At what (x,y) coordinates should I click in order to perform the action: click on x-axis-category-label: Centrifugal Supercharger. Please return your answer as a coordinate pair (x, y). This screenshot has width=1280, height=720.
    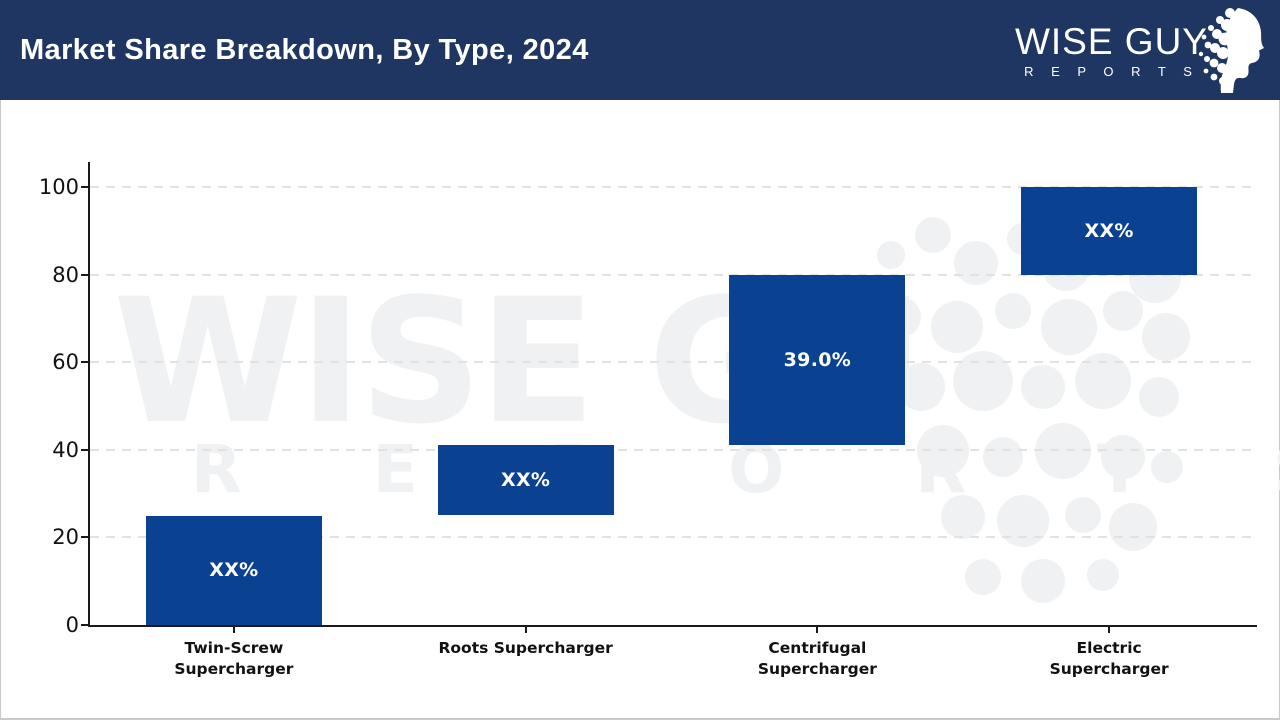
    Looking at the image, I should click on (817, 658).